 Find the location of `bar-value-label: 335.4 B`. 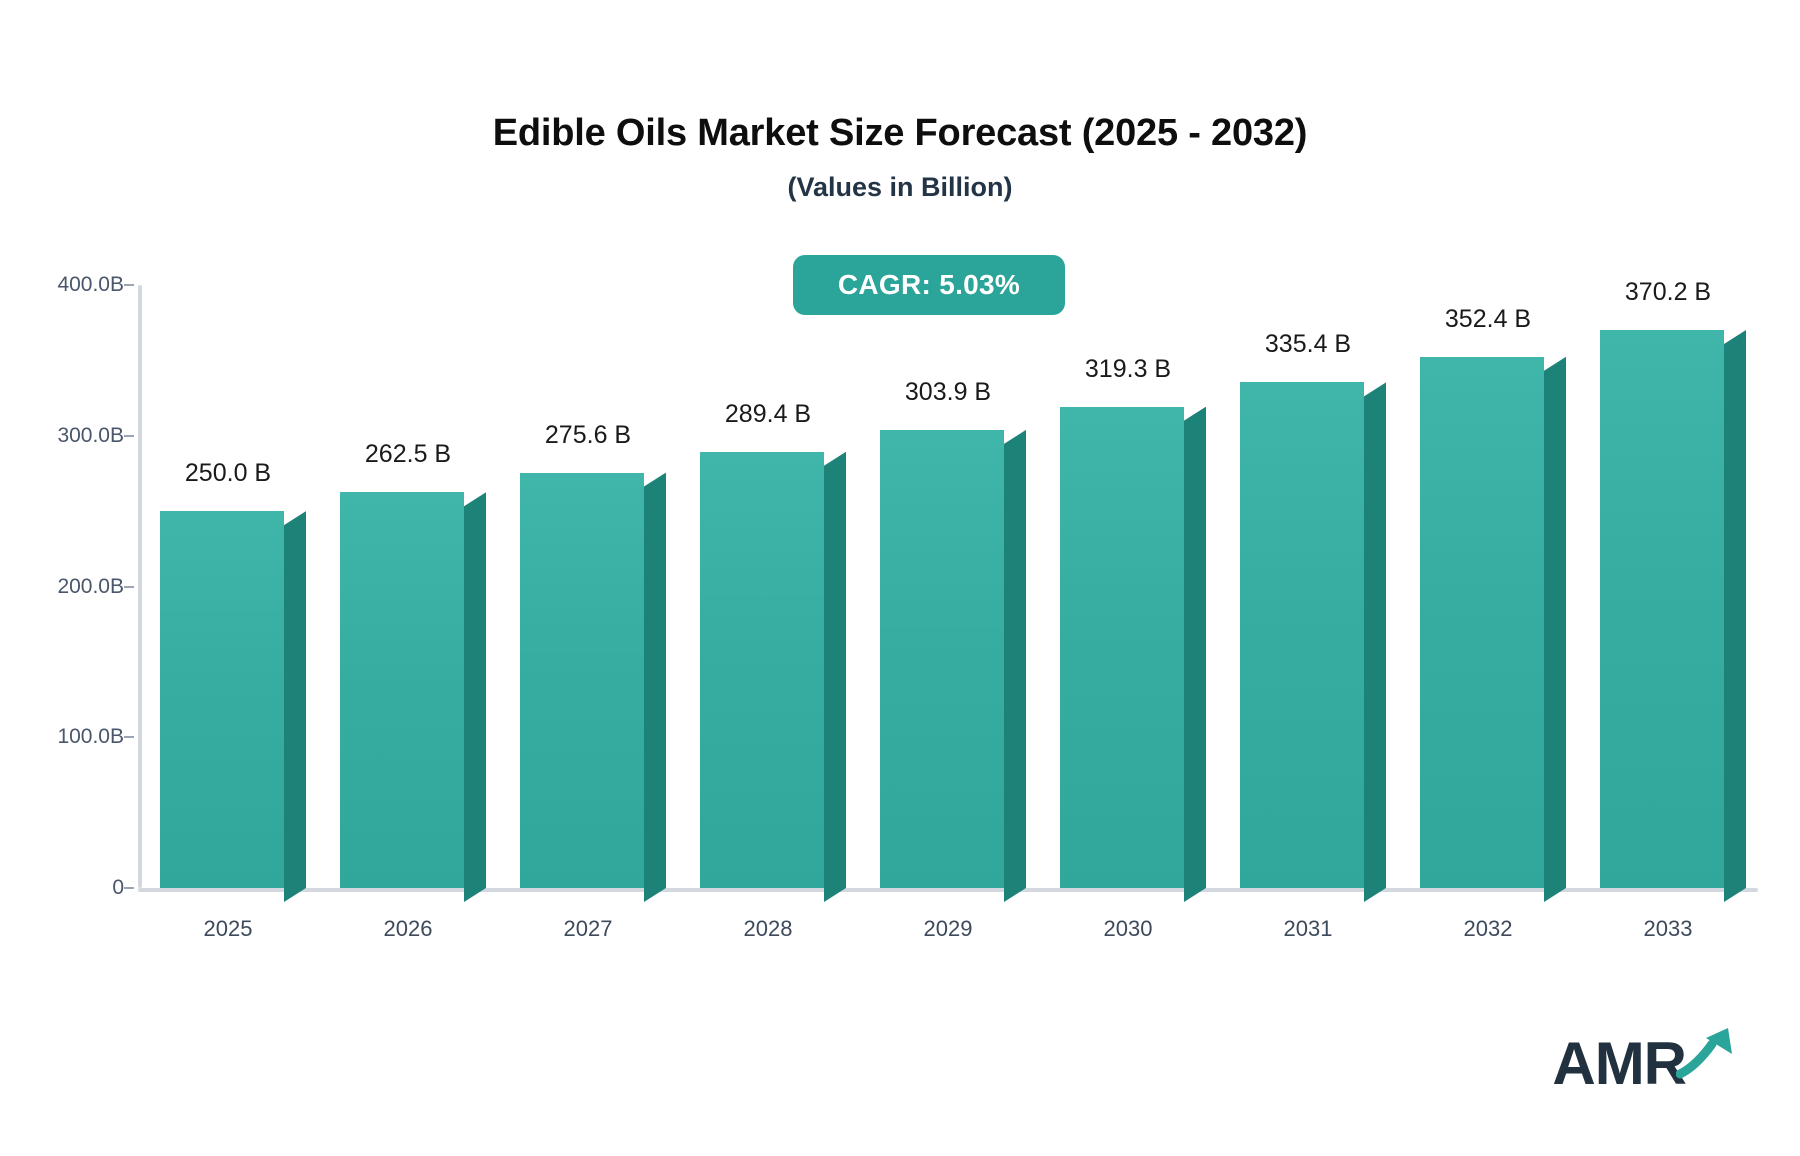

bar-value-label: 335.4 B is located at coordinates (1308, 344).